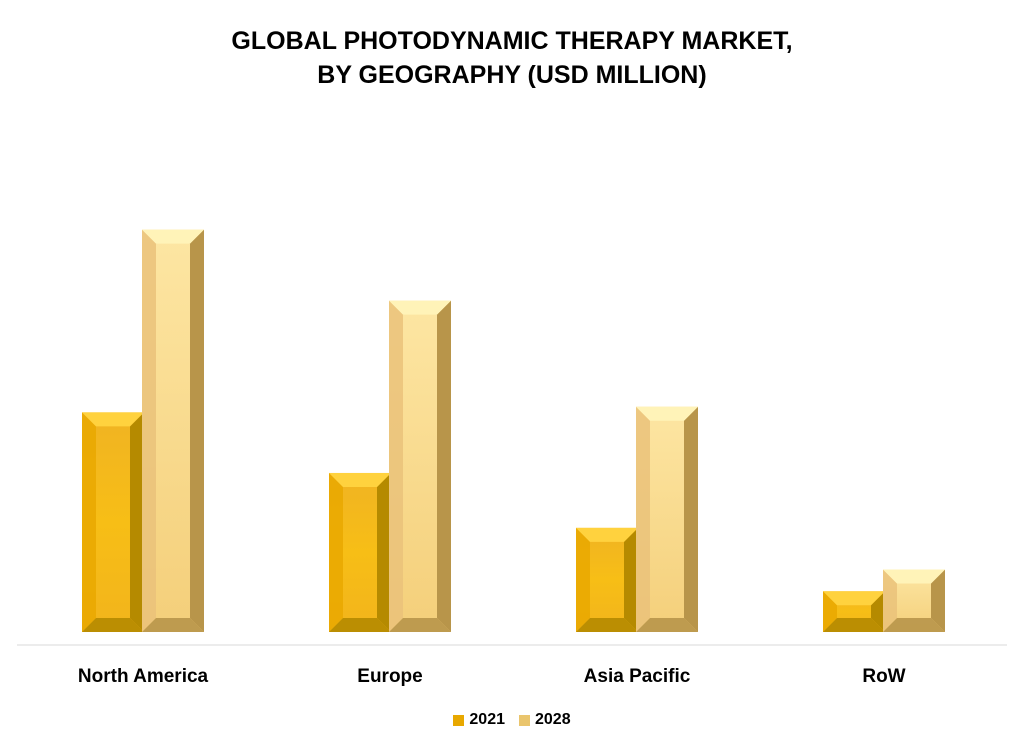  I want to click on title-line-1: GLOBAL PHOTODYNAMIC THERAPY MARKET,, so click(512, 41).